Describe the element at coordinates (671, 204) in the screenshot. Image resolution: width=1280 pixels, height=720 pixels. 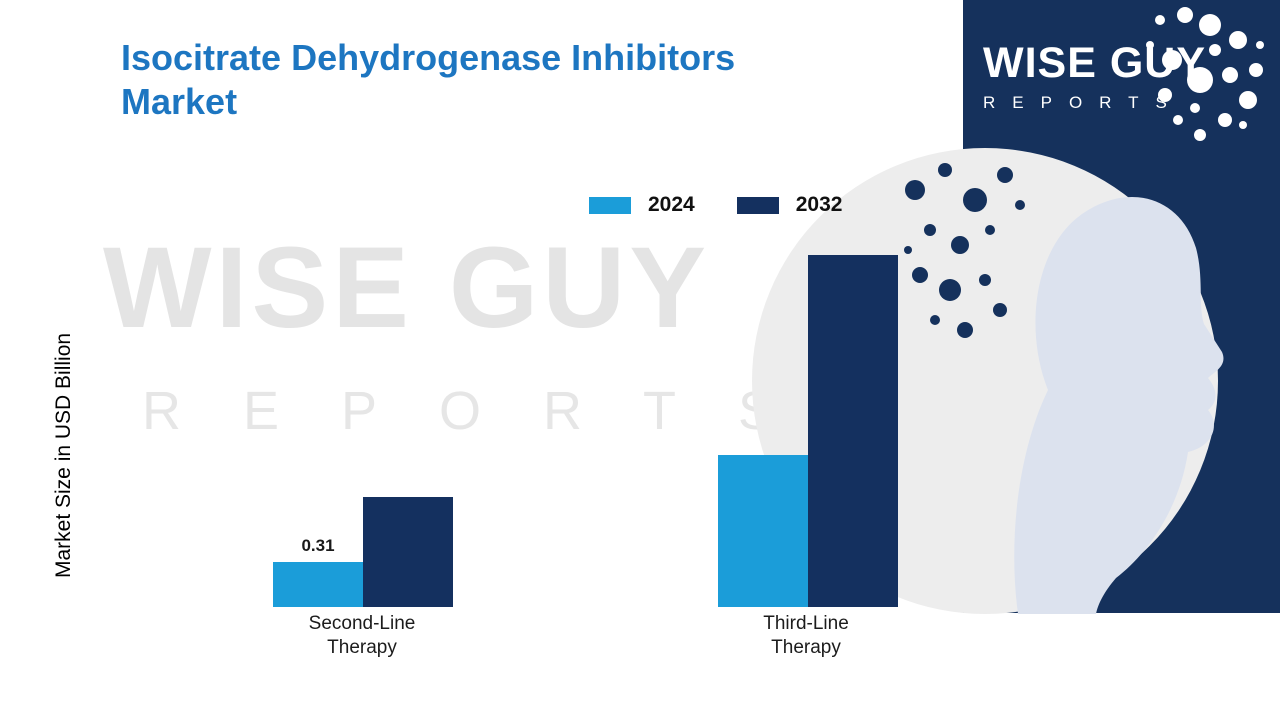
I see `legend-label-2024: 2024` at that location.